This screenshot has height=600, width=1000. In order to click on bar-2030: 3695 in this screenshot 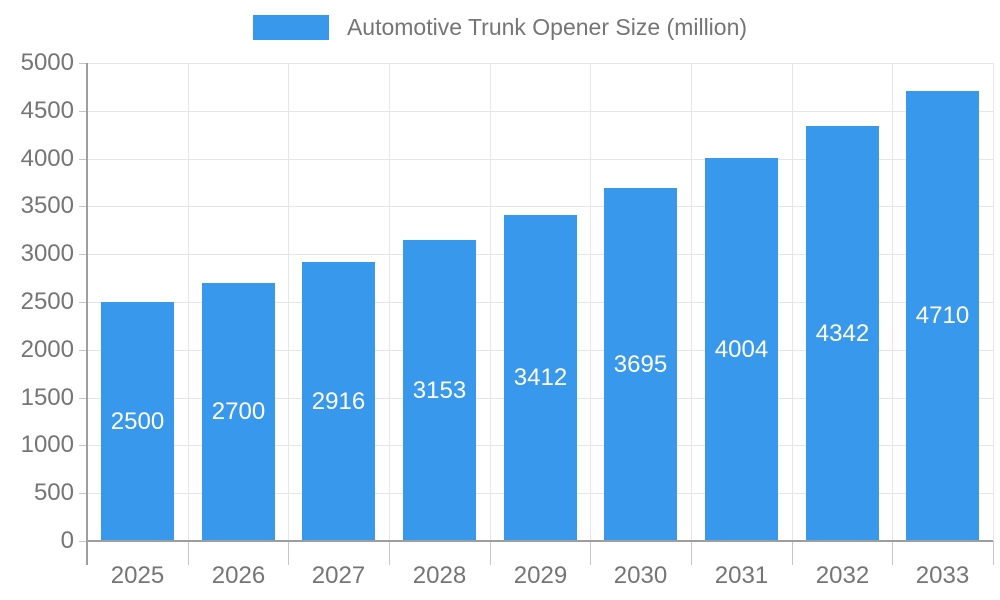, I will do `click(640, 364)`.